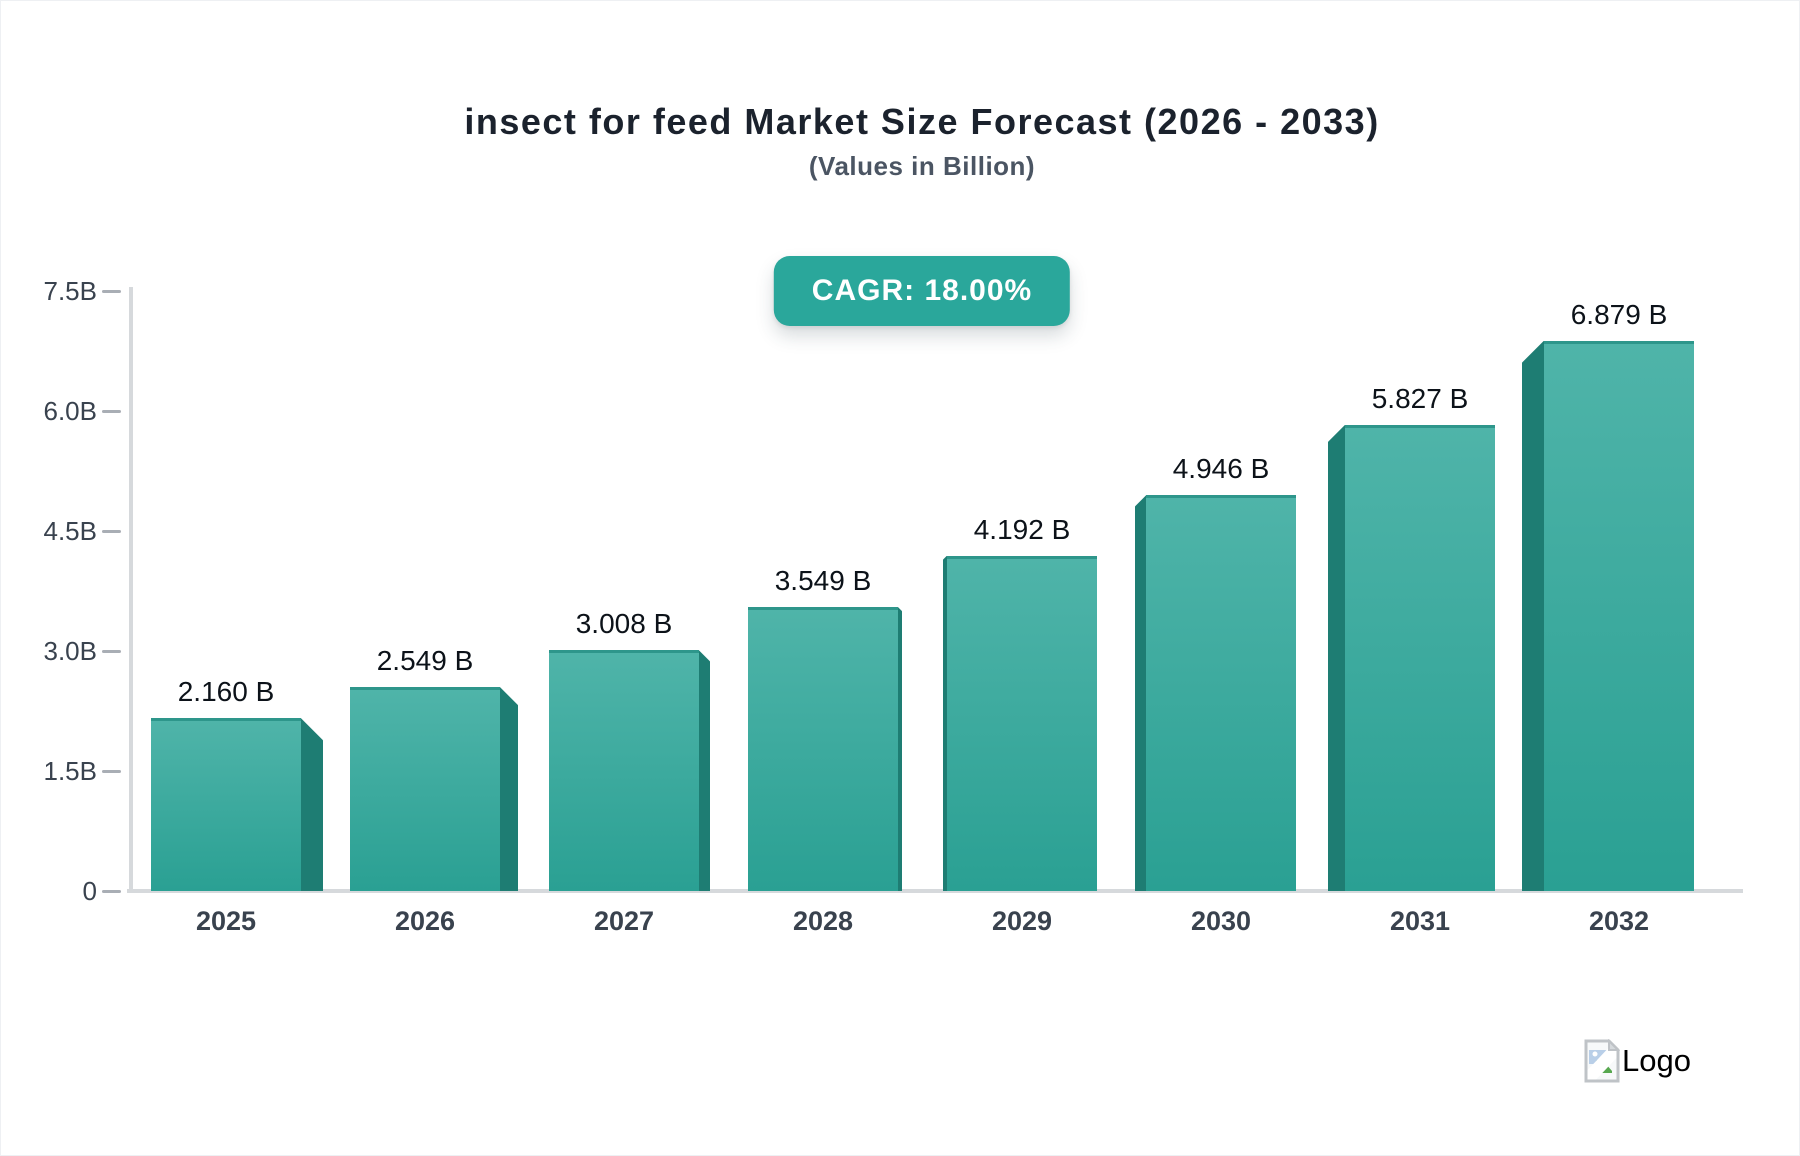 The width and height of the screenshot is (1800, 1156). What do you see at coordinates (1420, 921) in the screenshot?
I see `x-axis-label-2031: 2031` at bounding box center [1420, 921].